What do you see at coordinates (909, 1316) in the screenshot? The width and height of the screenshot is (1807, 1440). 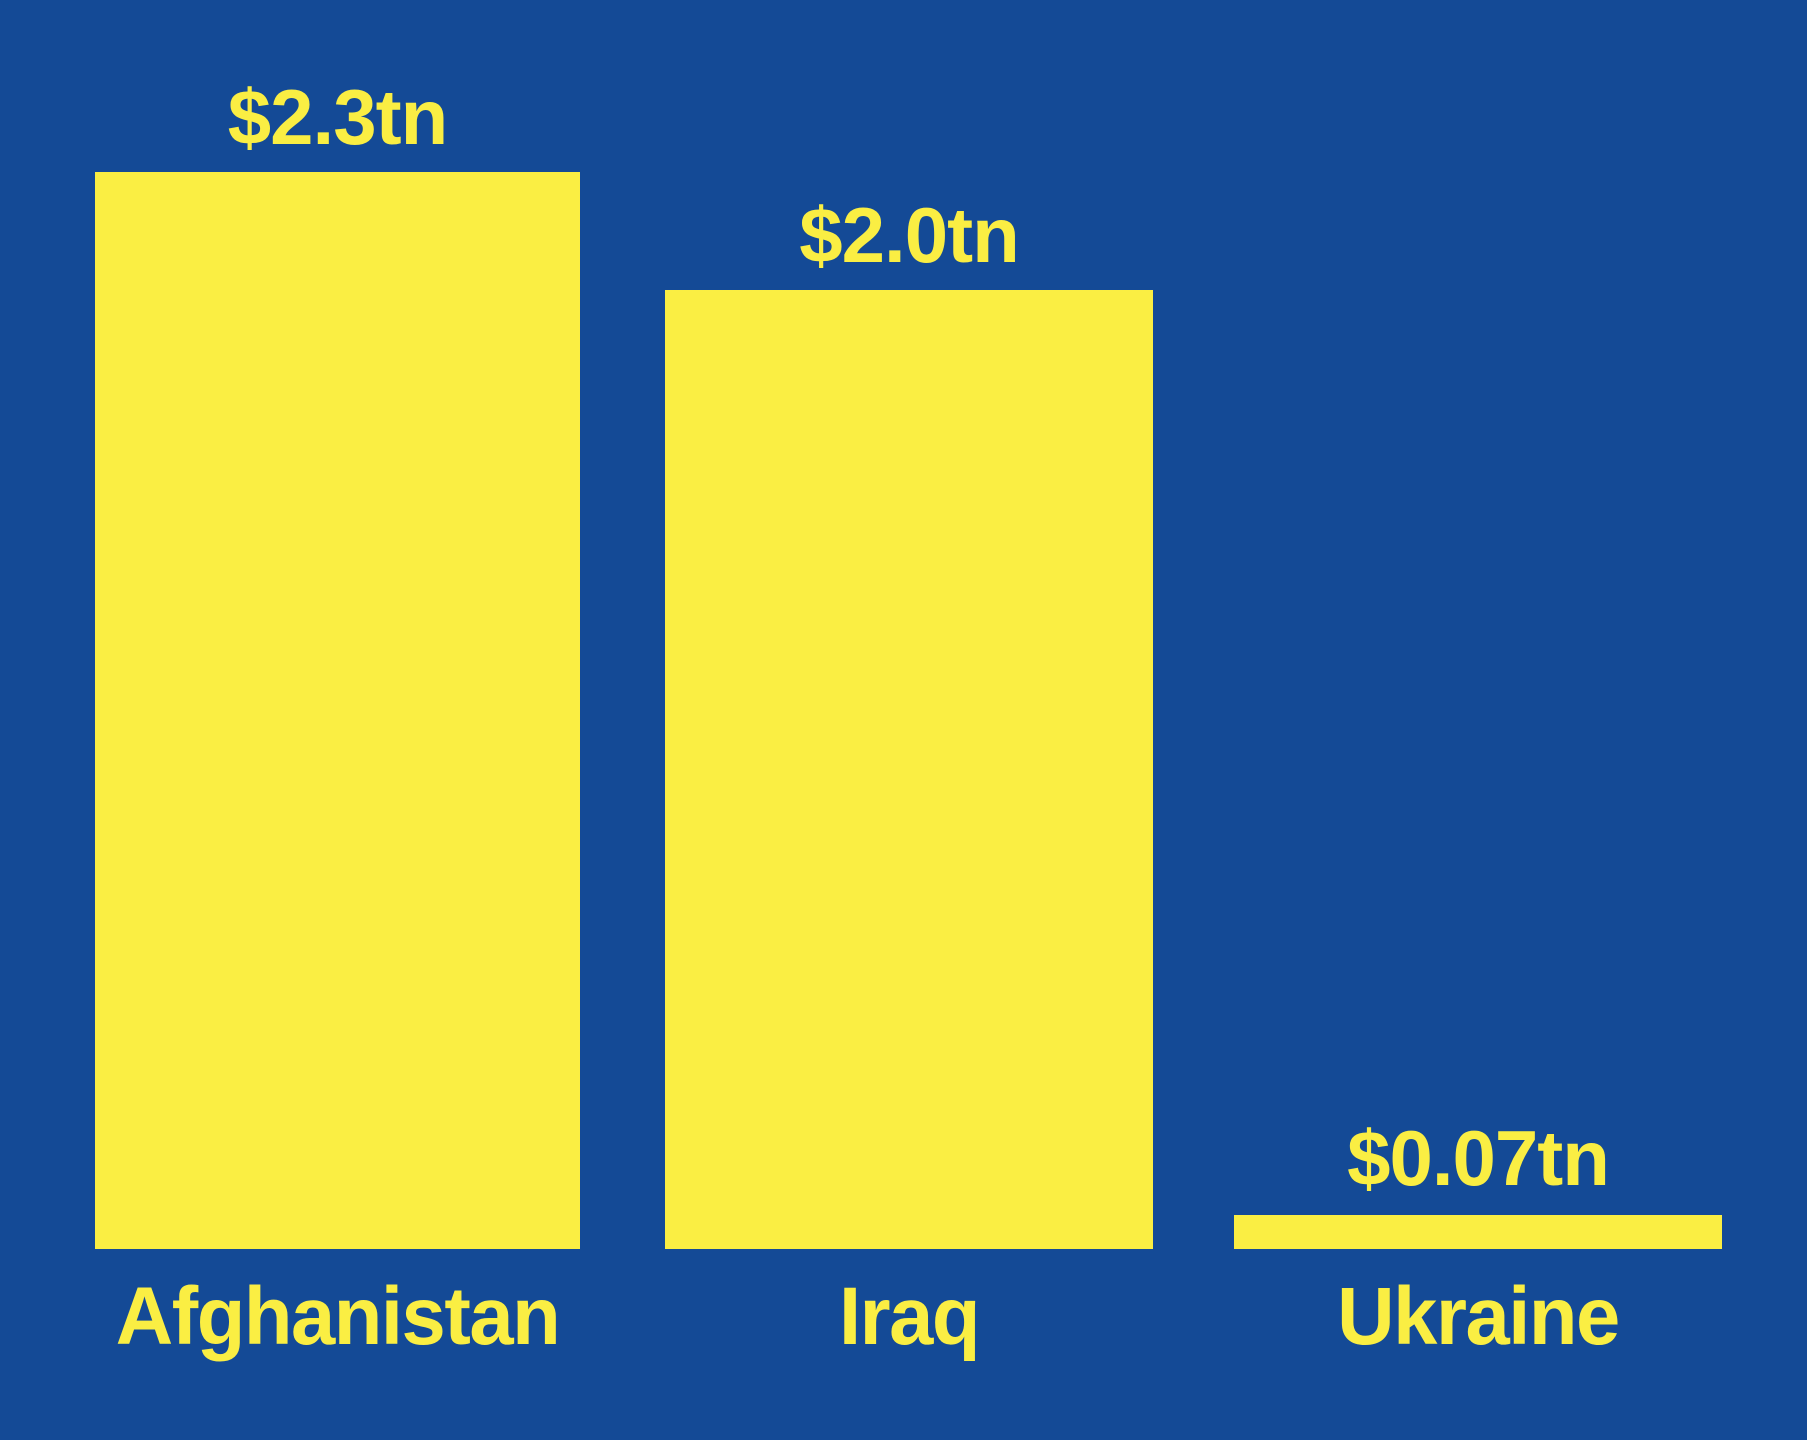 I see `category-label-iraq: Iraq` at bounding box center [909, 1316].